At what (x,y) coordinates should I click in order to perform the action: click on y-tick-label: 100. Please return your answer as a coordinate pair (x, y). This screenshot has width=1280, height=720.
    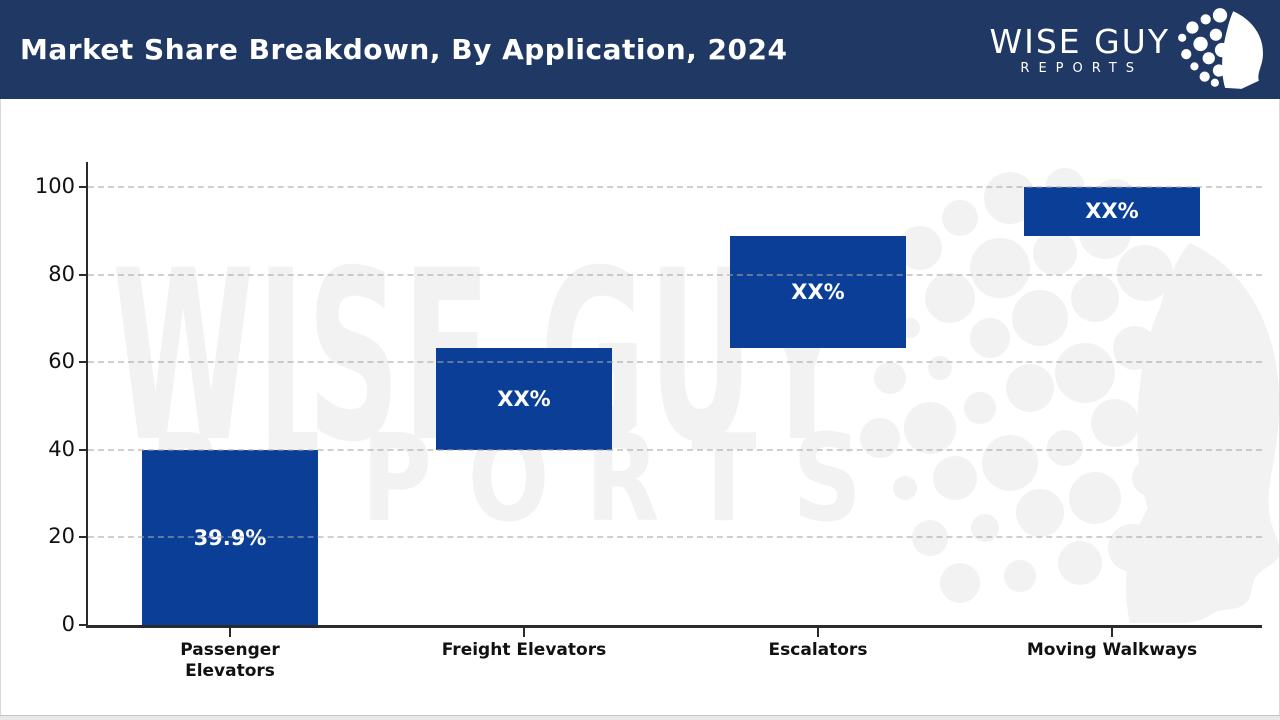
    Looking at the image, I should click on (54, 186).